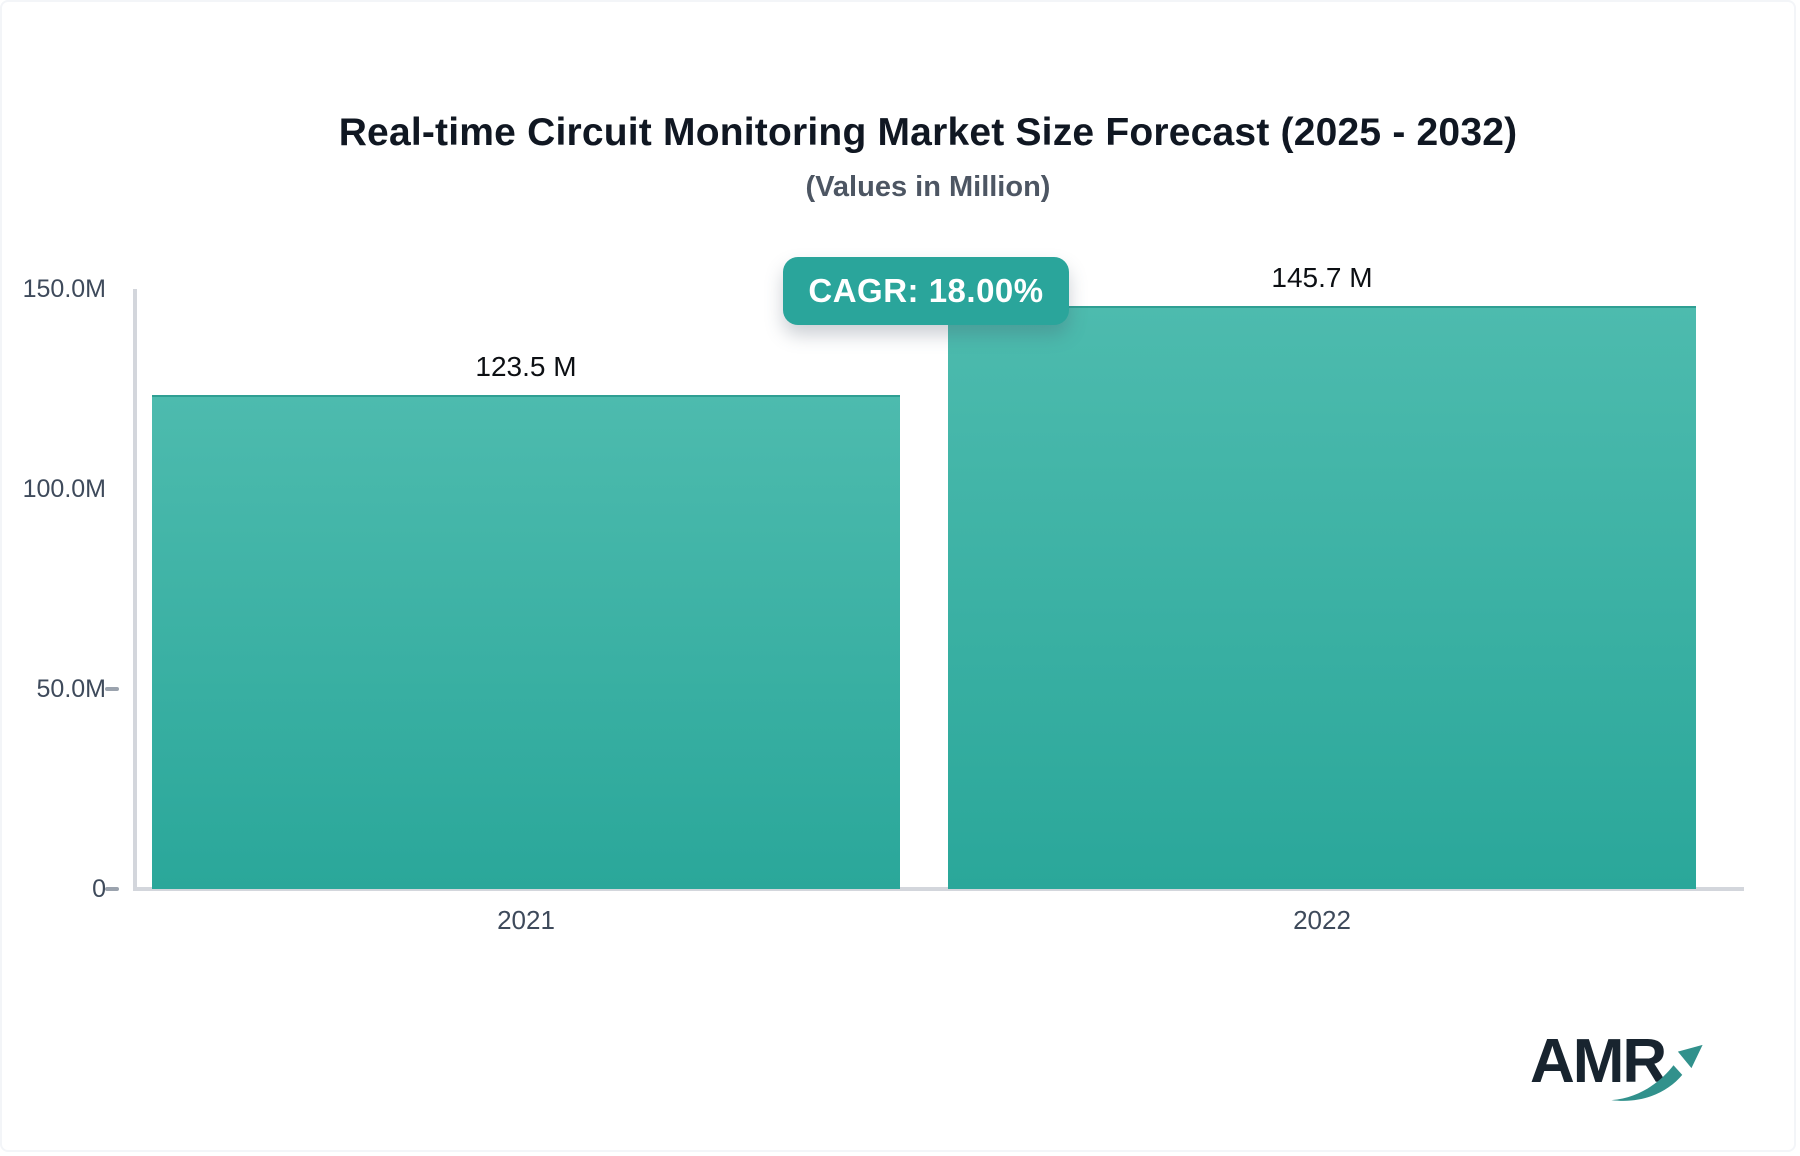  What do you see at coordinates (1657, 1072) in the screenshot?
I see `growth-arrow-icon` at bounding box center [1657, 1072].